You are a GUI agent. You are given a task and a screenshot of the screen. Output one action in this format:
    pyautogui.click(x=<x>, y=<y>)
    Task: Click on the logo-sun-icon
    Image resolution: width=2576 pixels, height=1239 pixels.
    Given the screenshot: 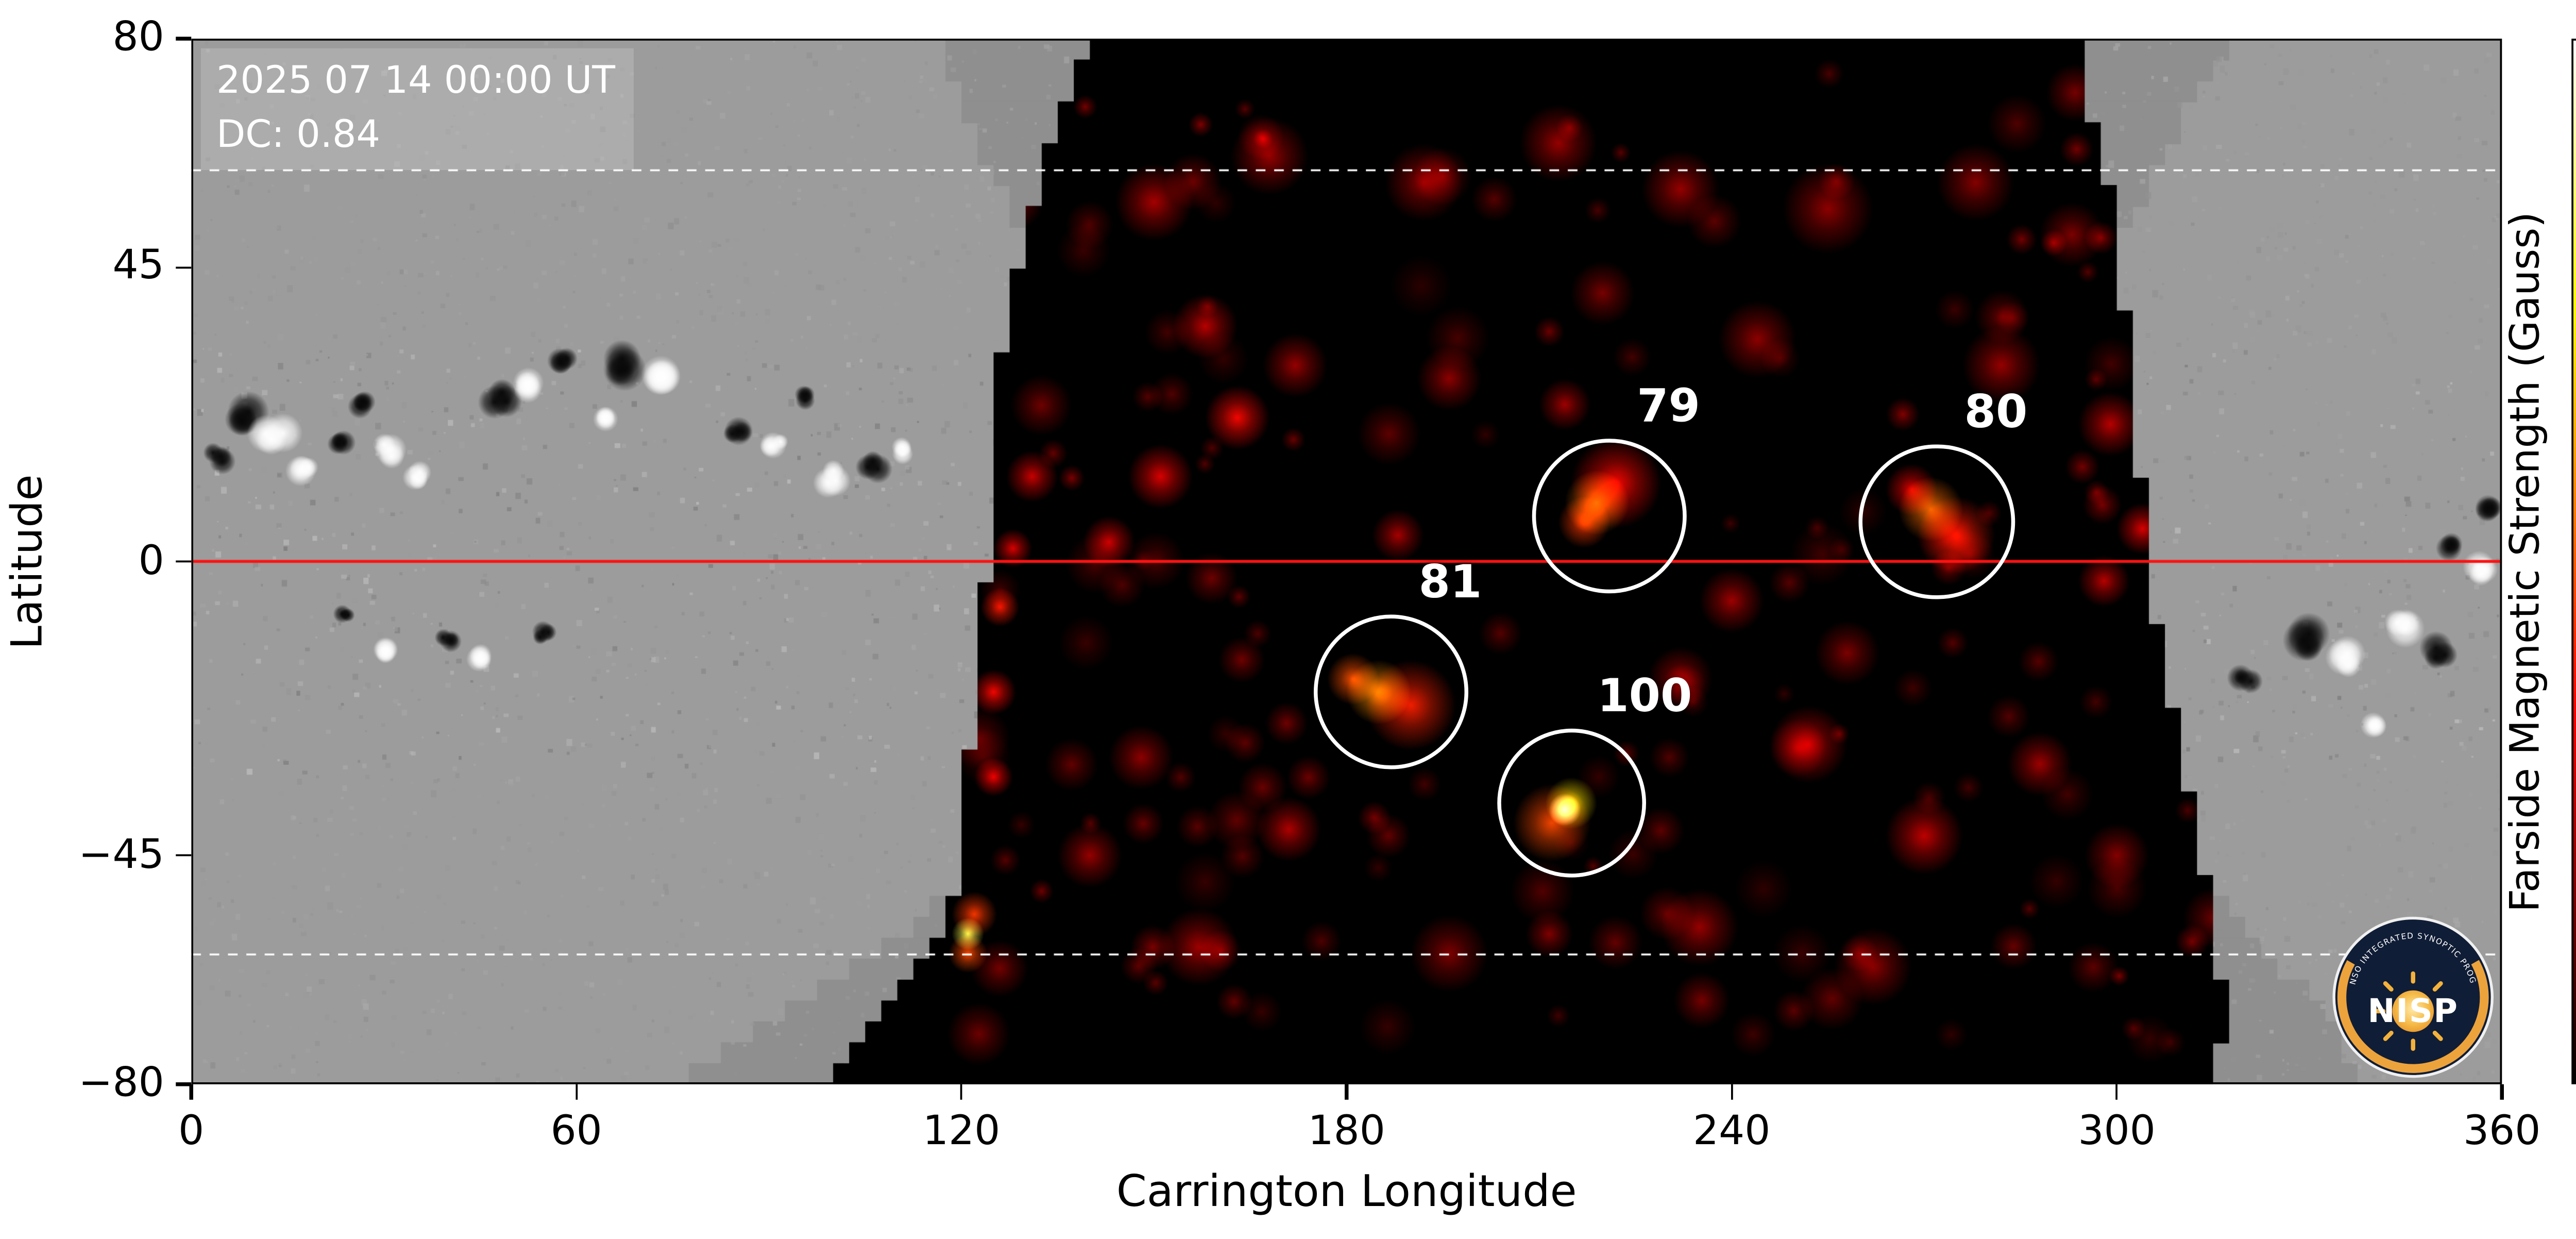 What is the action you would take?
    pyautogui.click(x=2413, y=1011)
    